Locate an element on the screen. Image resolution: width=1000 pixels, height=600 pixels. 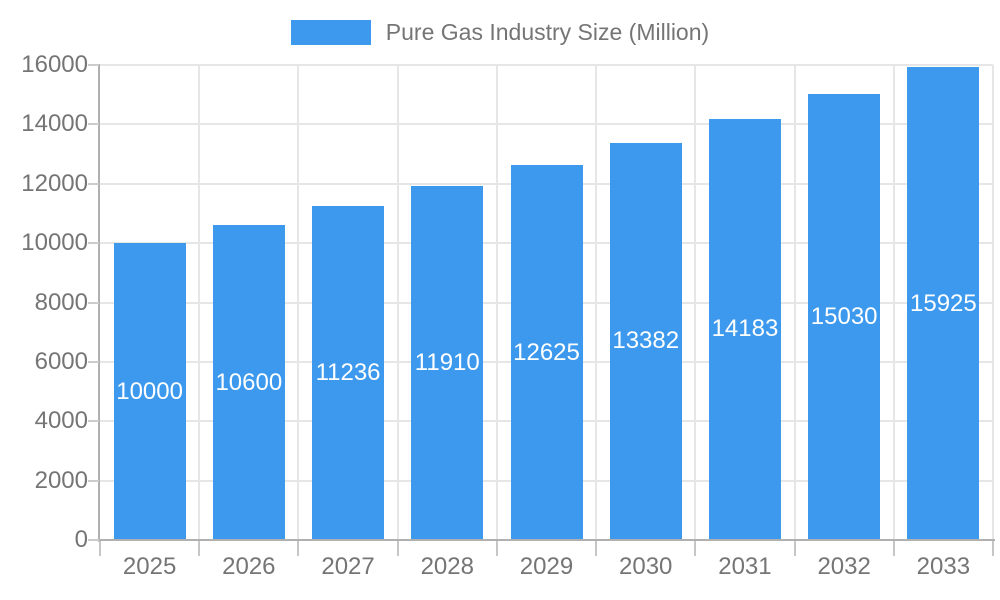
bar-value-label: 10000 is located at coordinates (149, 391).